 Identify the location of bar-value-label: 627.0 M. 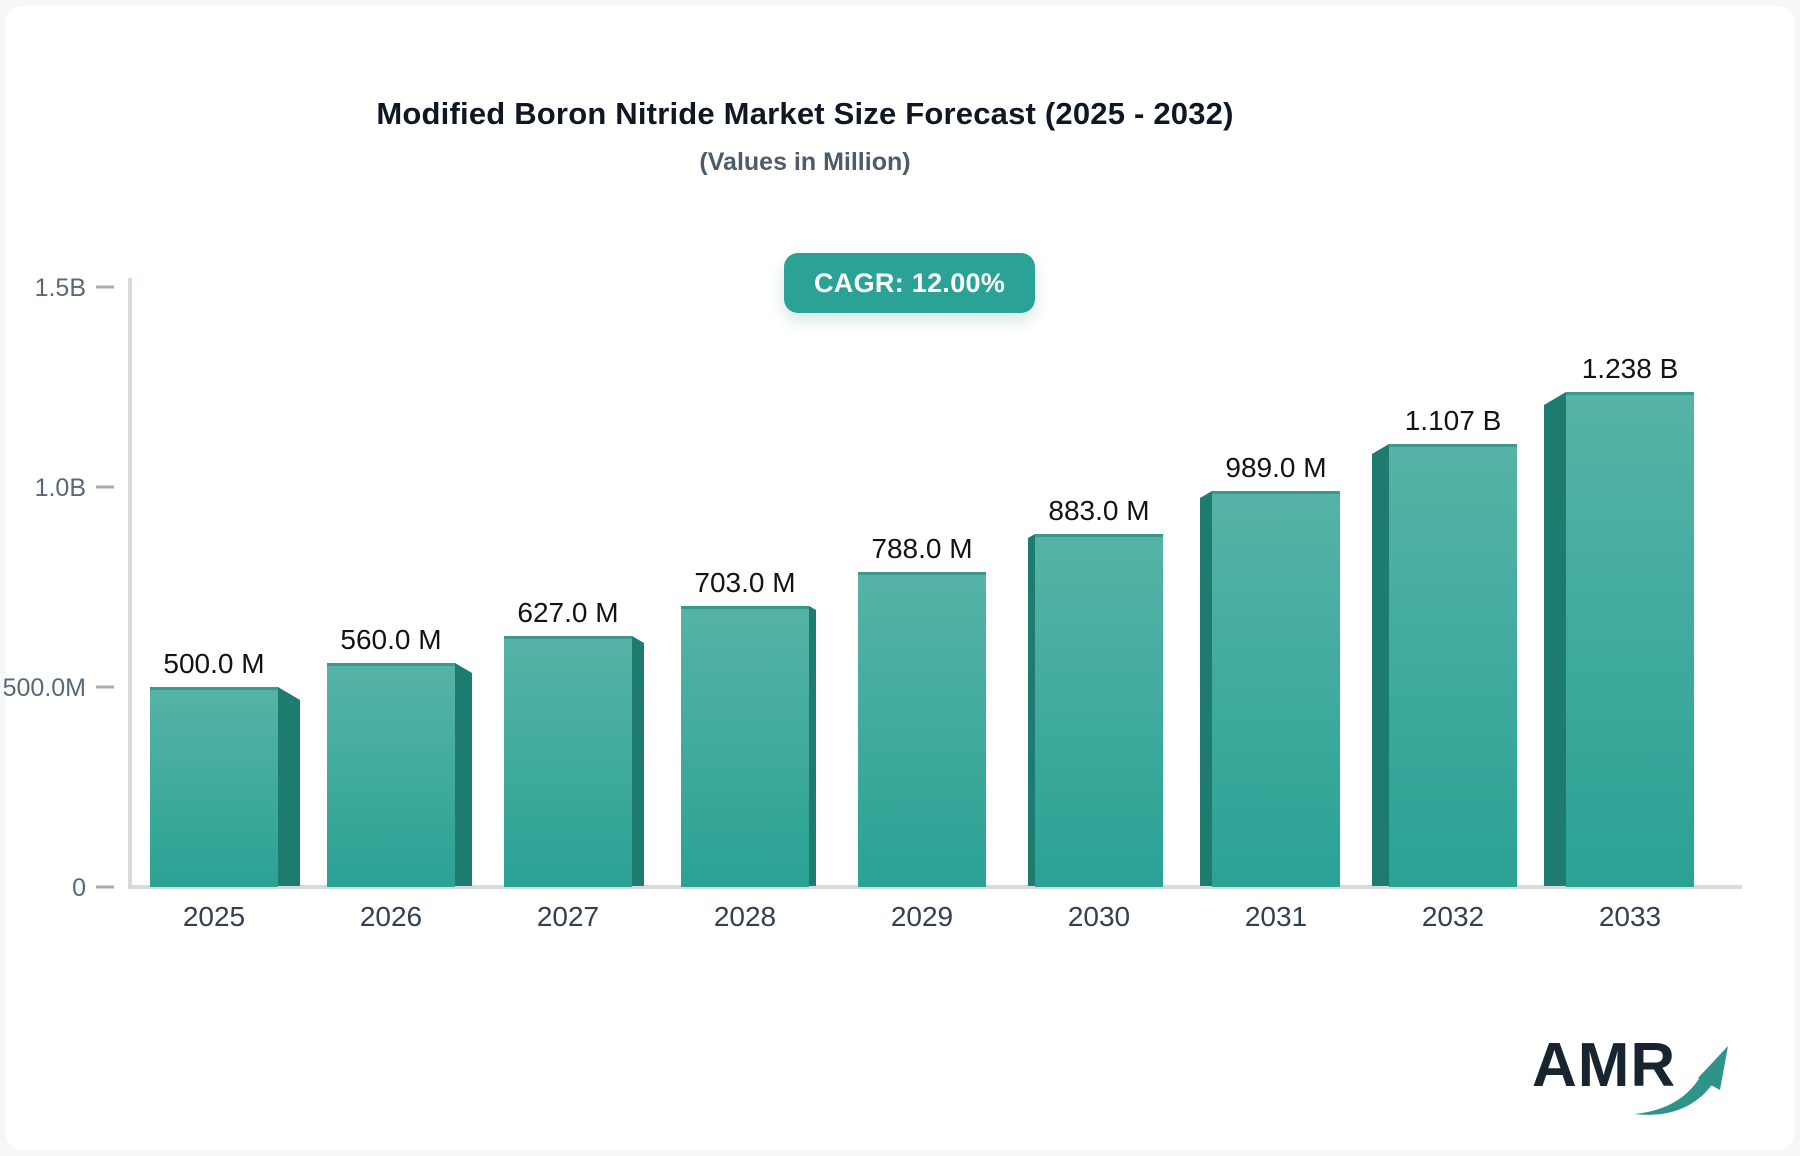
(567, 612).